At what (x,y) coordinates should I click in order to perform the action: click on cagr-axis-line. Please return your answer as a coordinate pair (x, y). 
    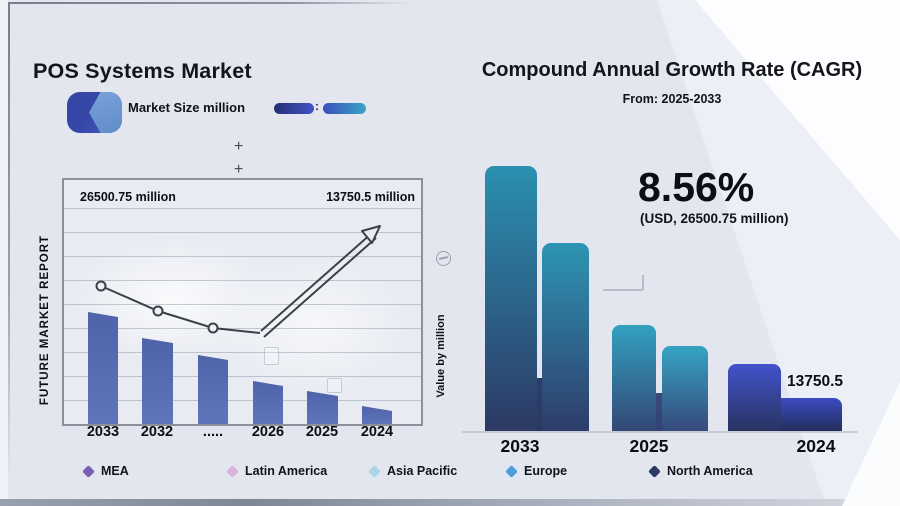
    Looking at the image, I should click on (660, 432).